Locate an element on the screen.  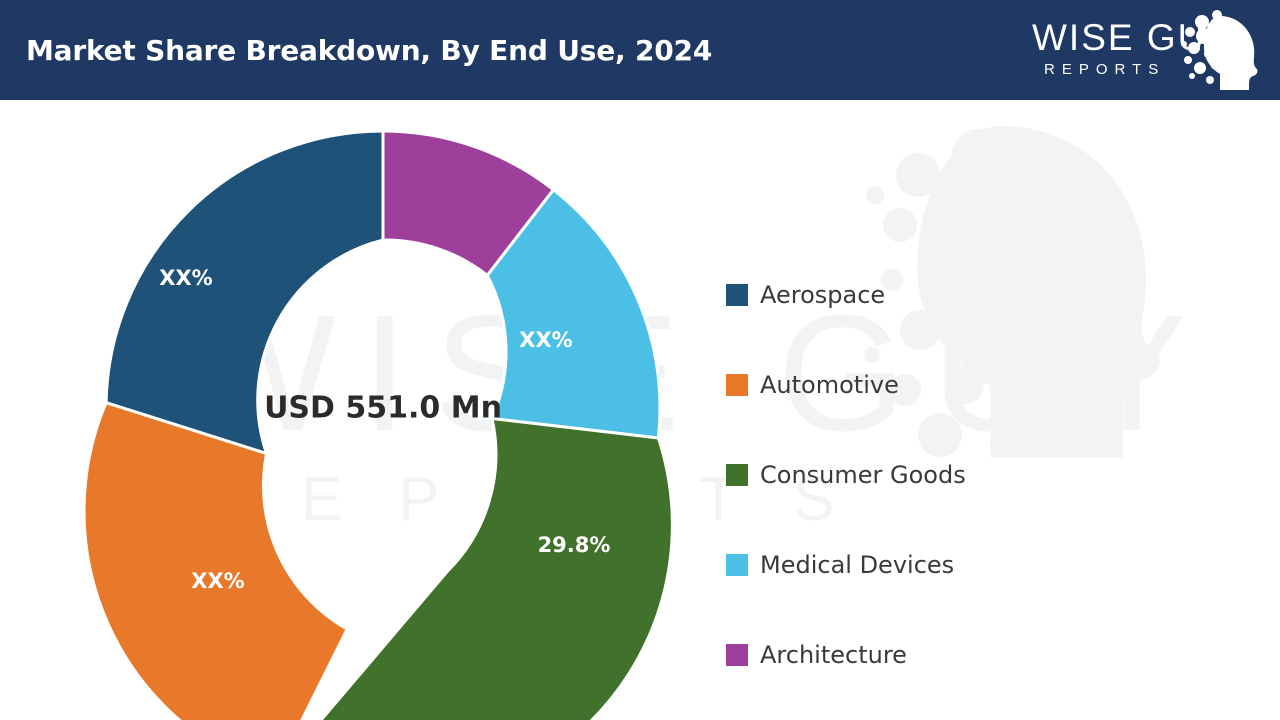
legend-label: Automotive is located at coordinates (829, 385).